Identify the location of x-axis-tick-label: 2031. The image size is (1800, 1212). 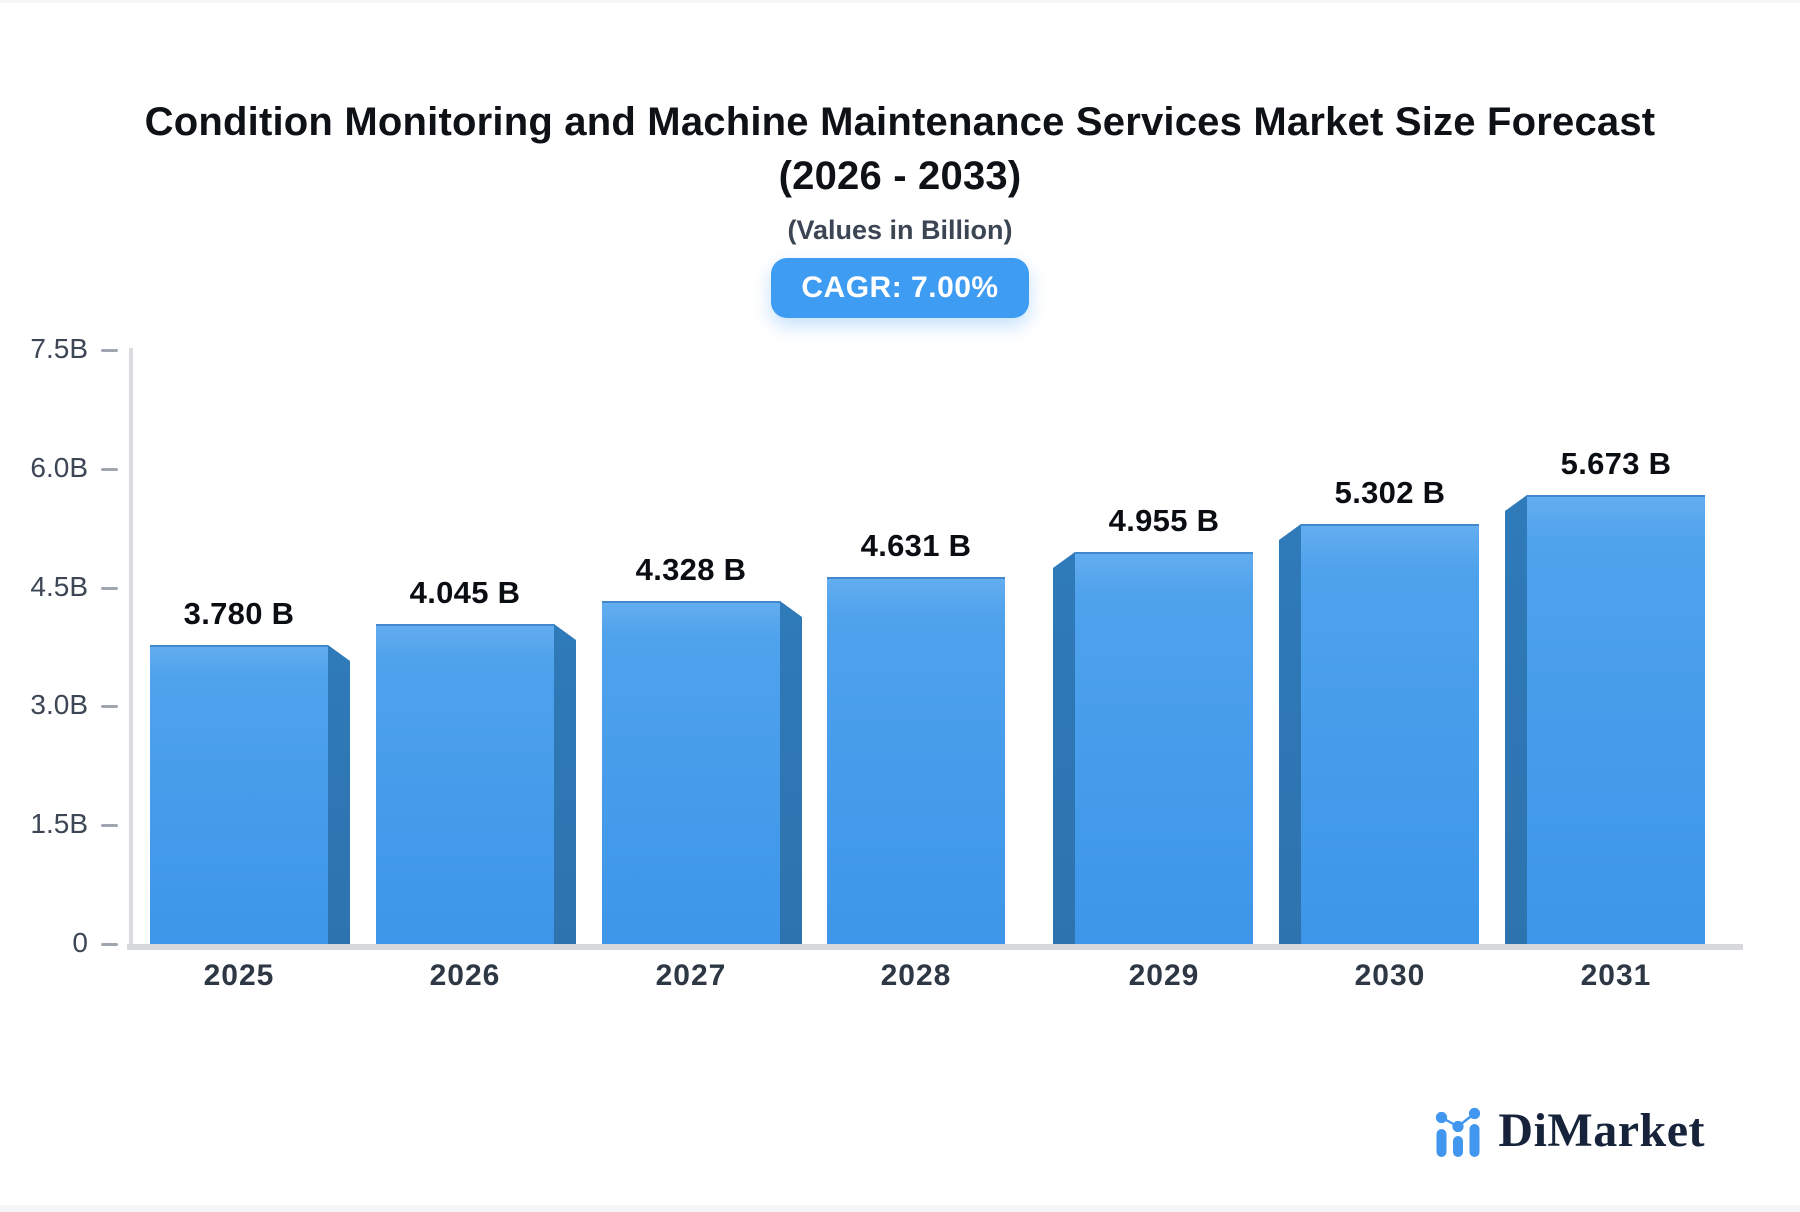
(1616, 975).